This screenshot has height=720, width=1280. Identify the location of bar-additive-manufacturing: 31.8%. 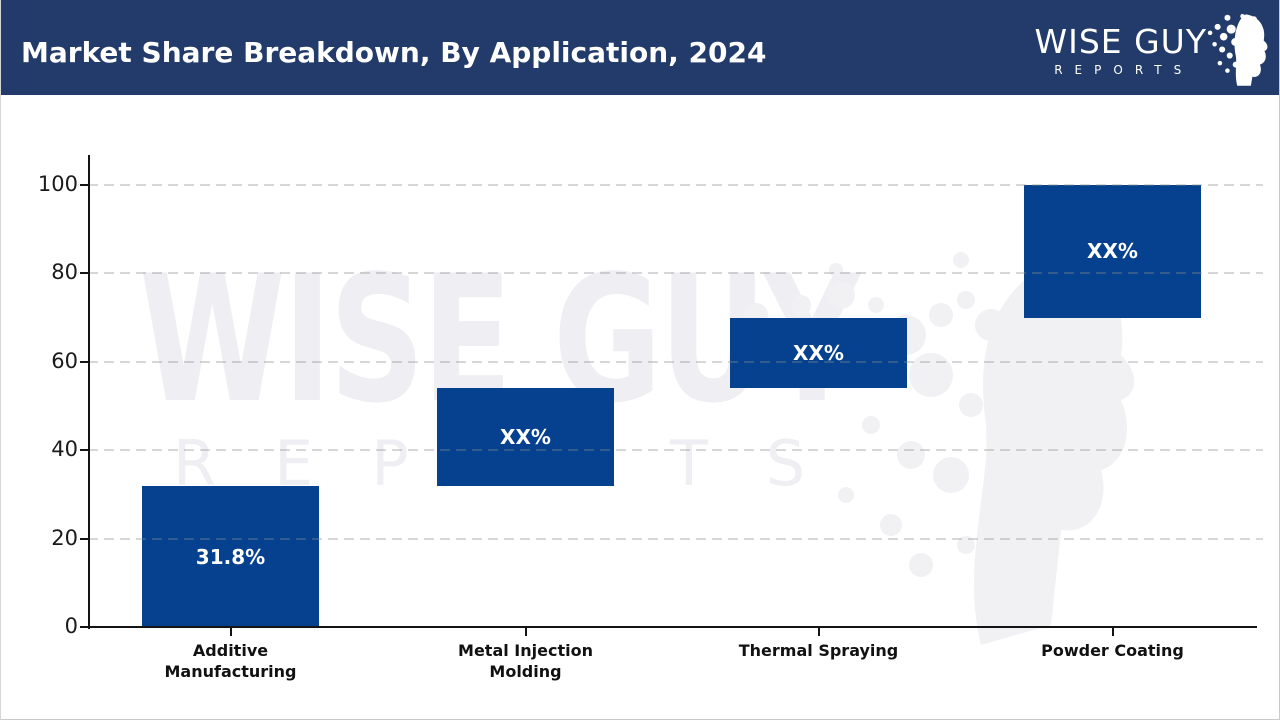
(230, 556).